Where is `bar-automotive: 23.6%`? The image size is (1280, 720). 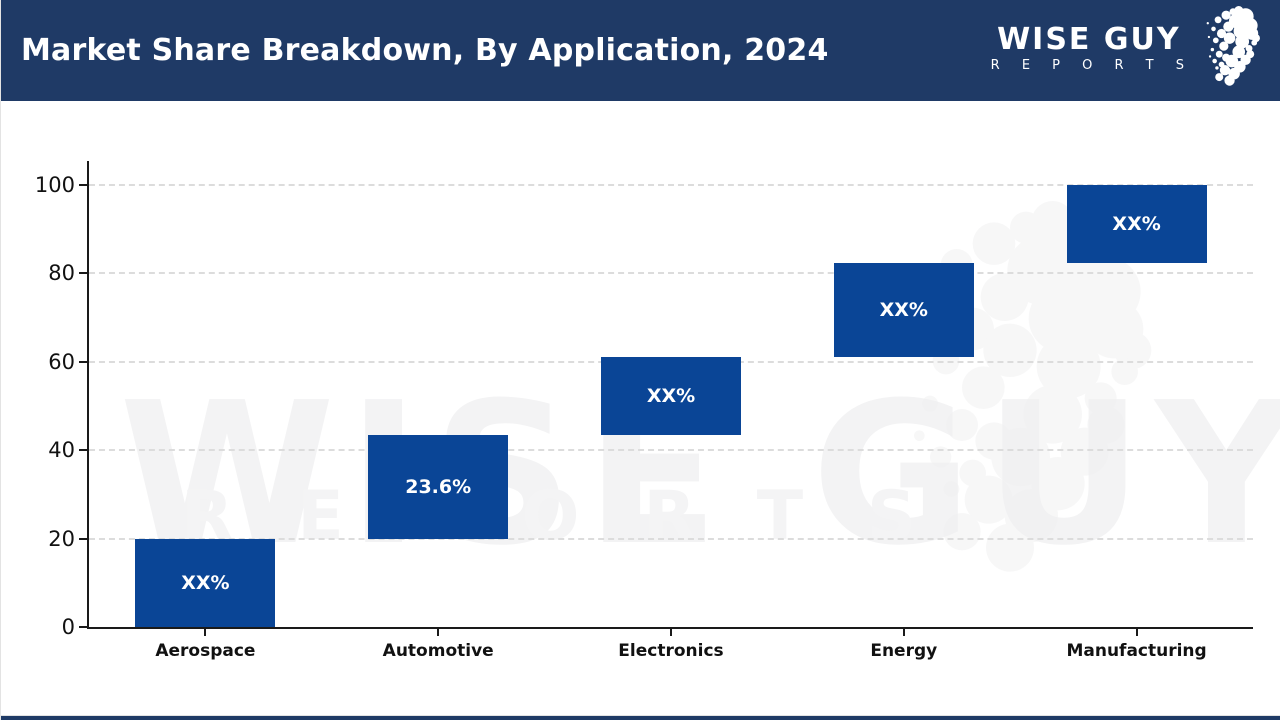 bar-automotive: 23.6% is located at coordinates (438, 487).